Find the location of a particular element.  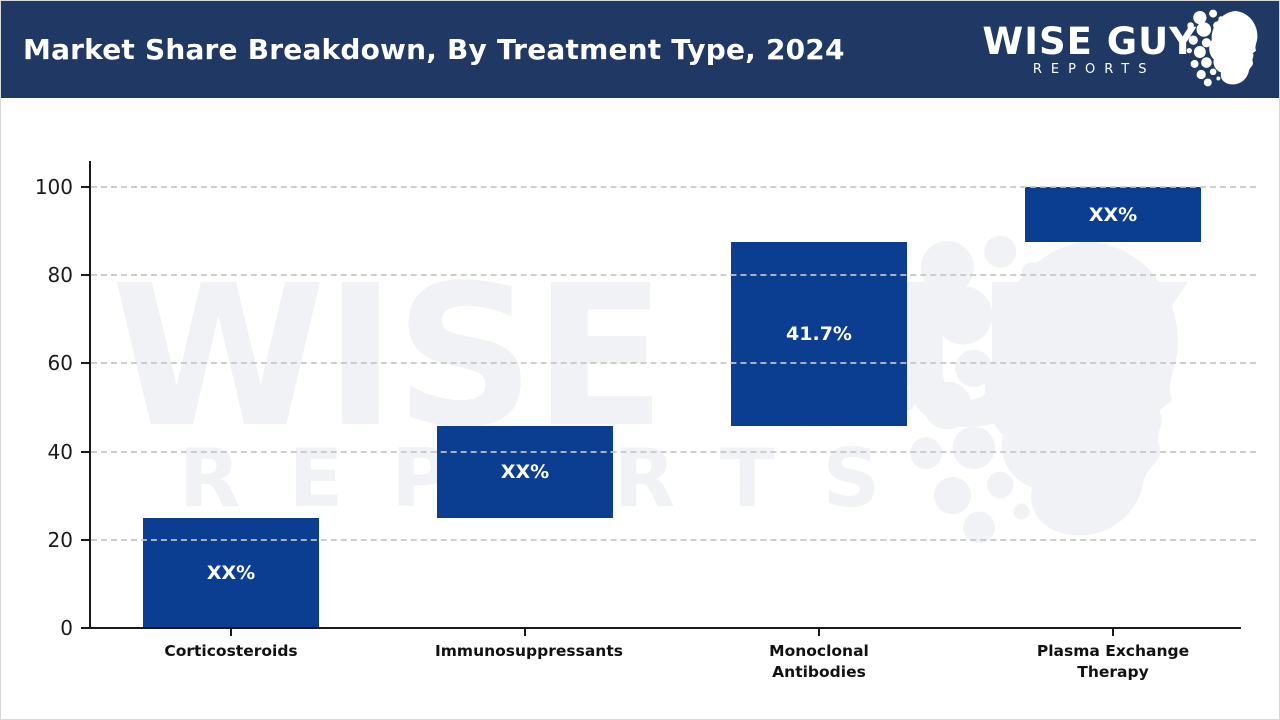

brand-text: WISE GUY REPORTS is located at coordinates (1089, 49).